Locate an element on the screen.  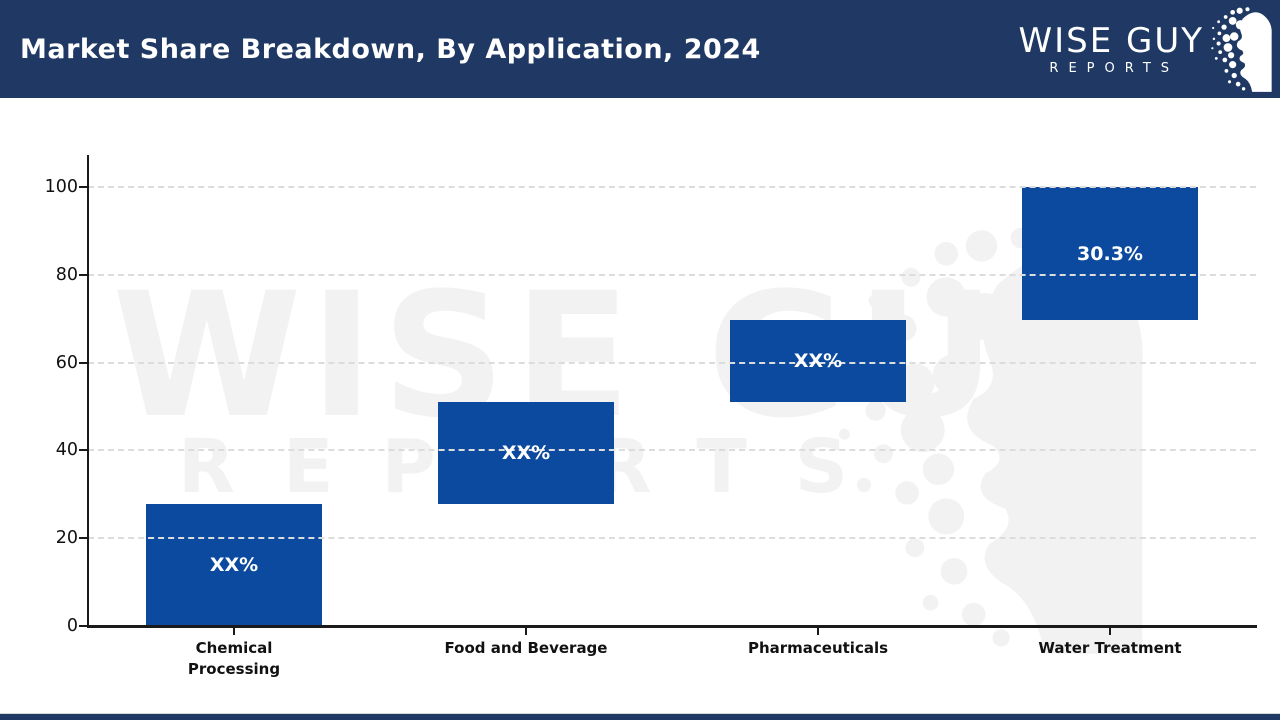
head-profile-icon is located at coordinates (1241, 49).